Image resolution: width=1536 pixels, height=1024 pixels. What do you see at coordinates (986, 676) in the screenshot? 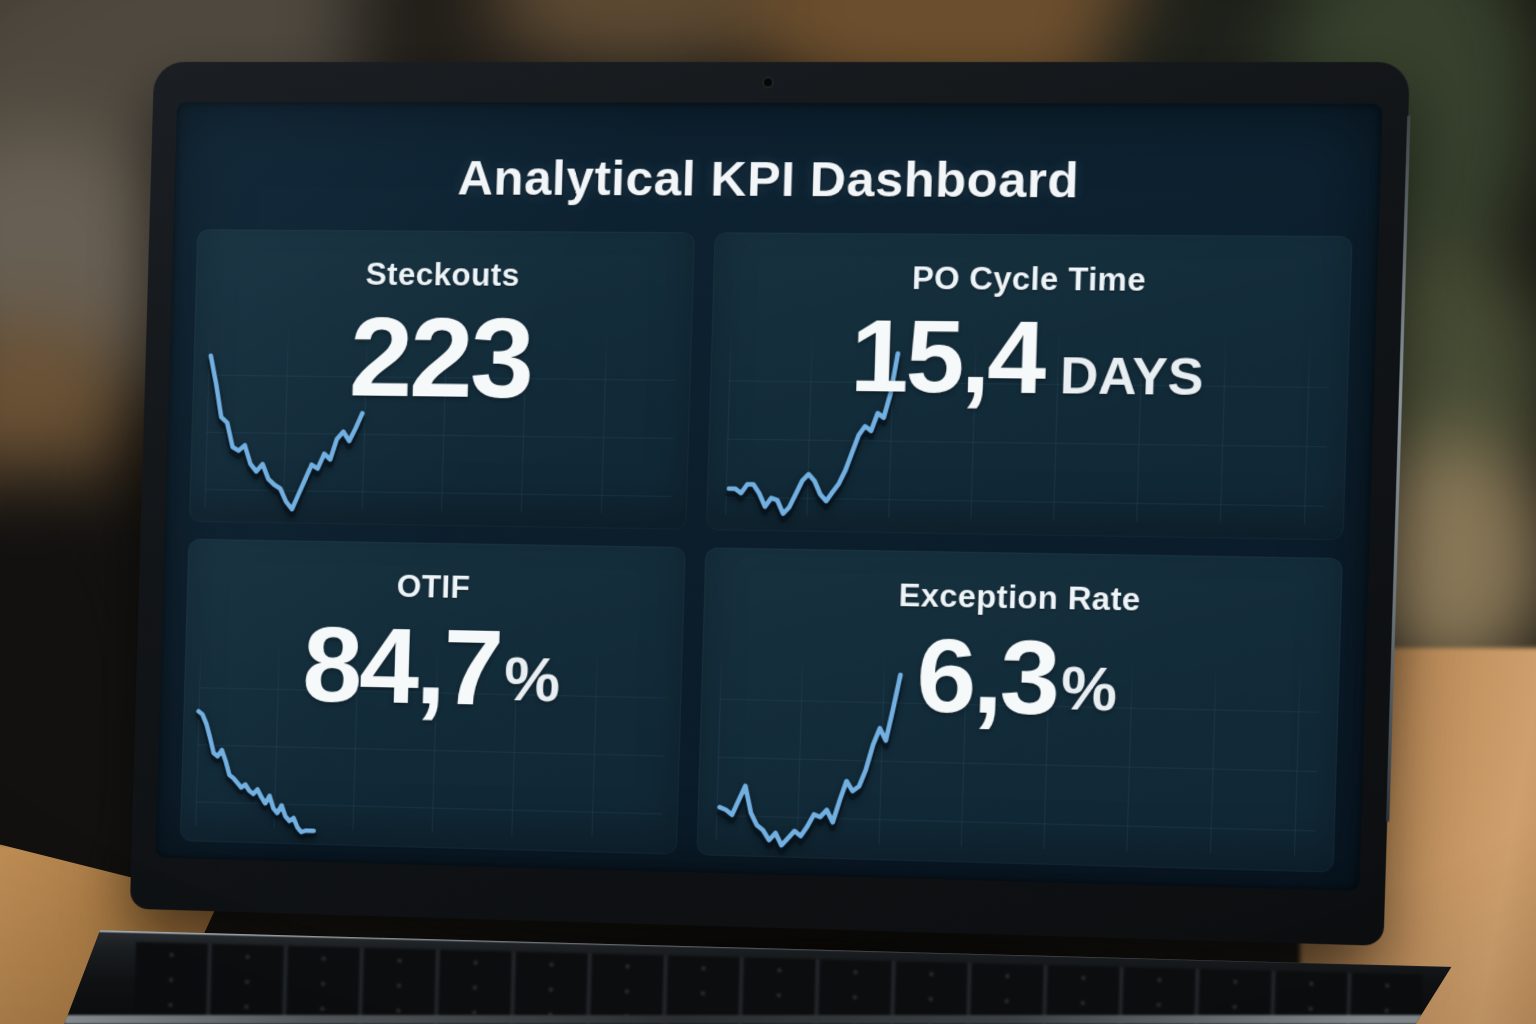
I see `kpi-value-number: 6,3` at bounding box center [986, 676].